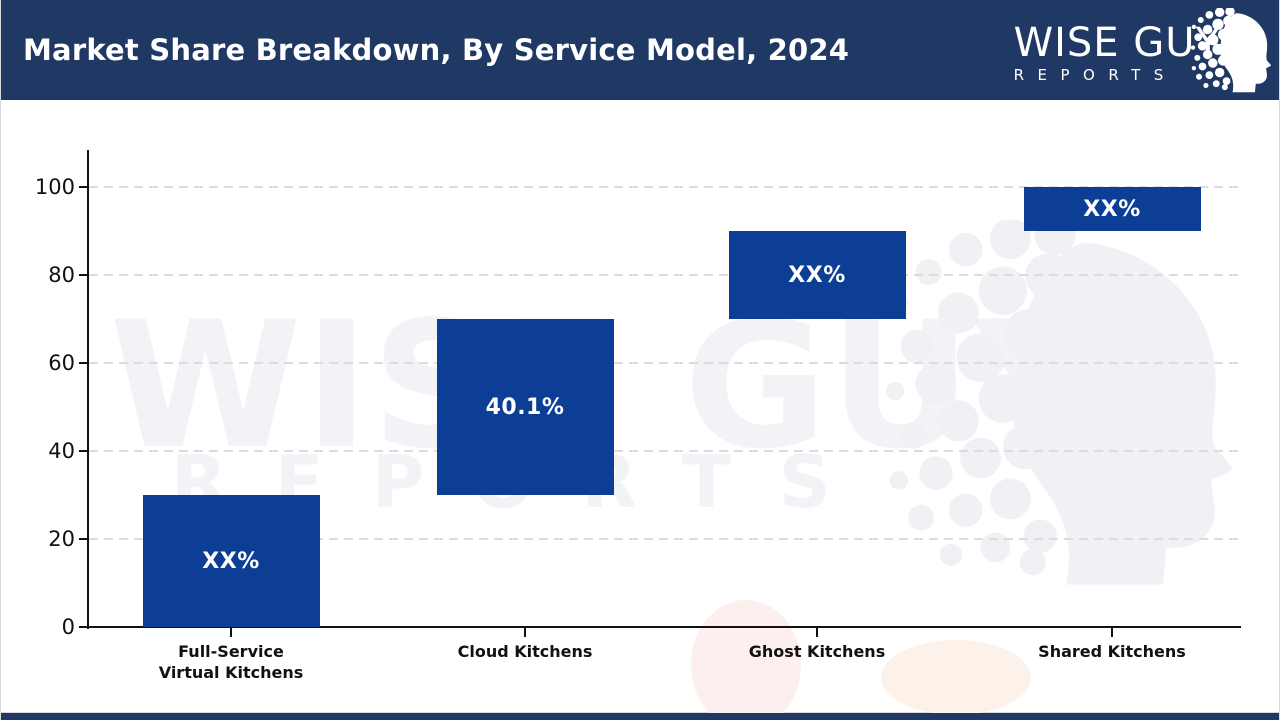 The image size is (1280, 720). I want to click on bar-full-service-virtual-kitchens: XX%, so click(231, 561).